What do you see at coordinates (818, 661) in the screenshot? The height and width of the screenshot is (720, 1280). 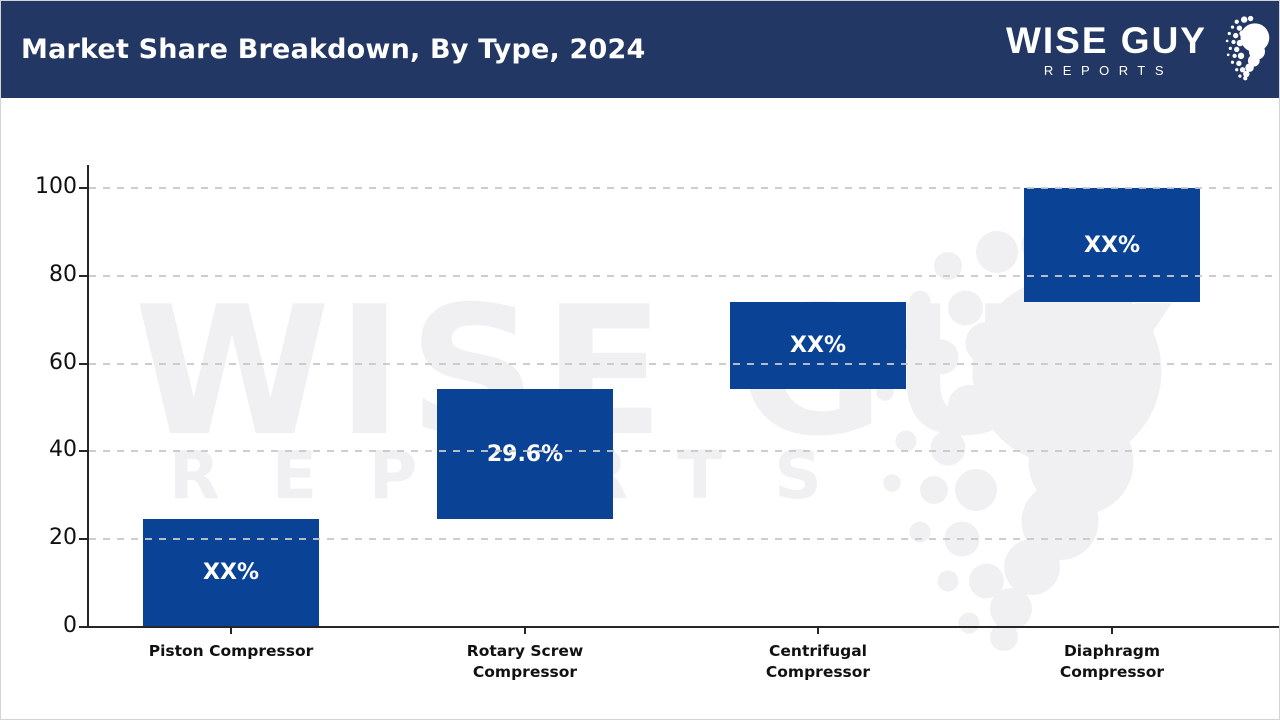 I see `x-axis-label-centrifugal-compressor: Centrifugal Compressor` at bounding box center [818, 661].